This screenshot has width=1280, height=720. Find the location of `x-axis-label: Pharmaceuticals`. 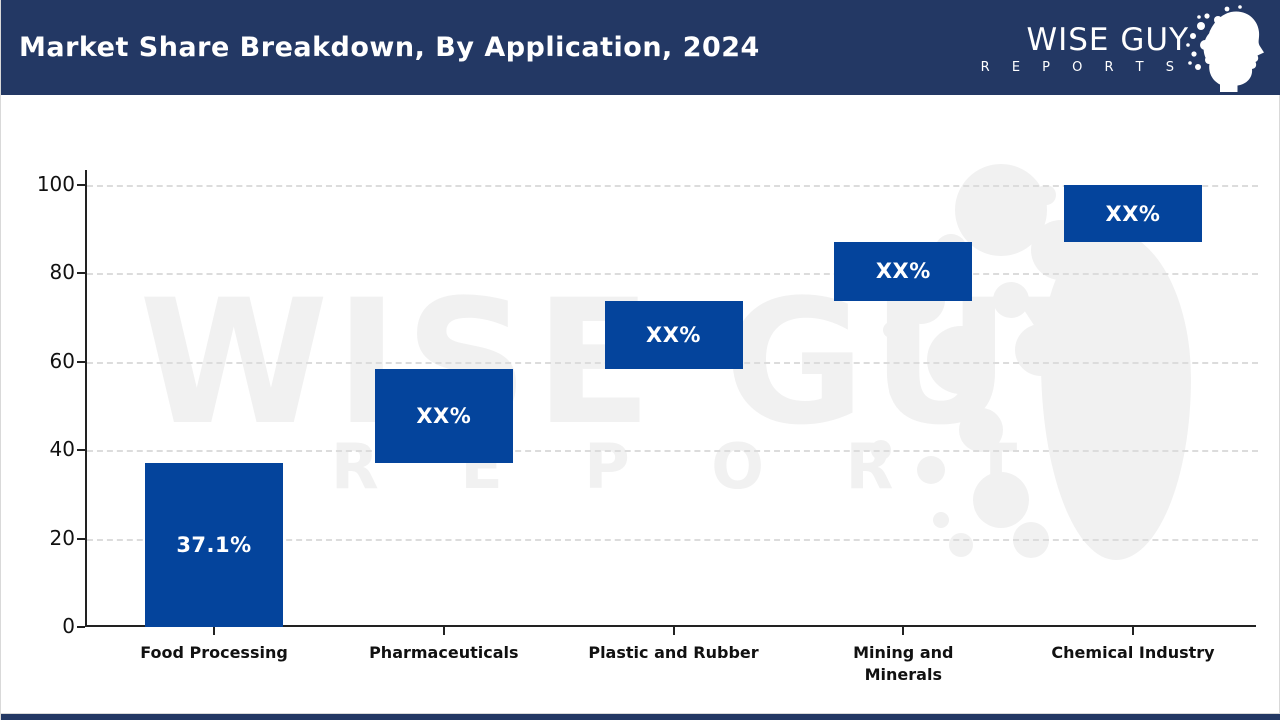

x-axis-label: Pharmaceuticals is located at coordinates (444, 652).